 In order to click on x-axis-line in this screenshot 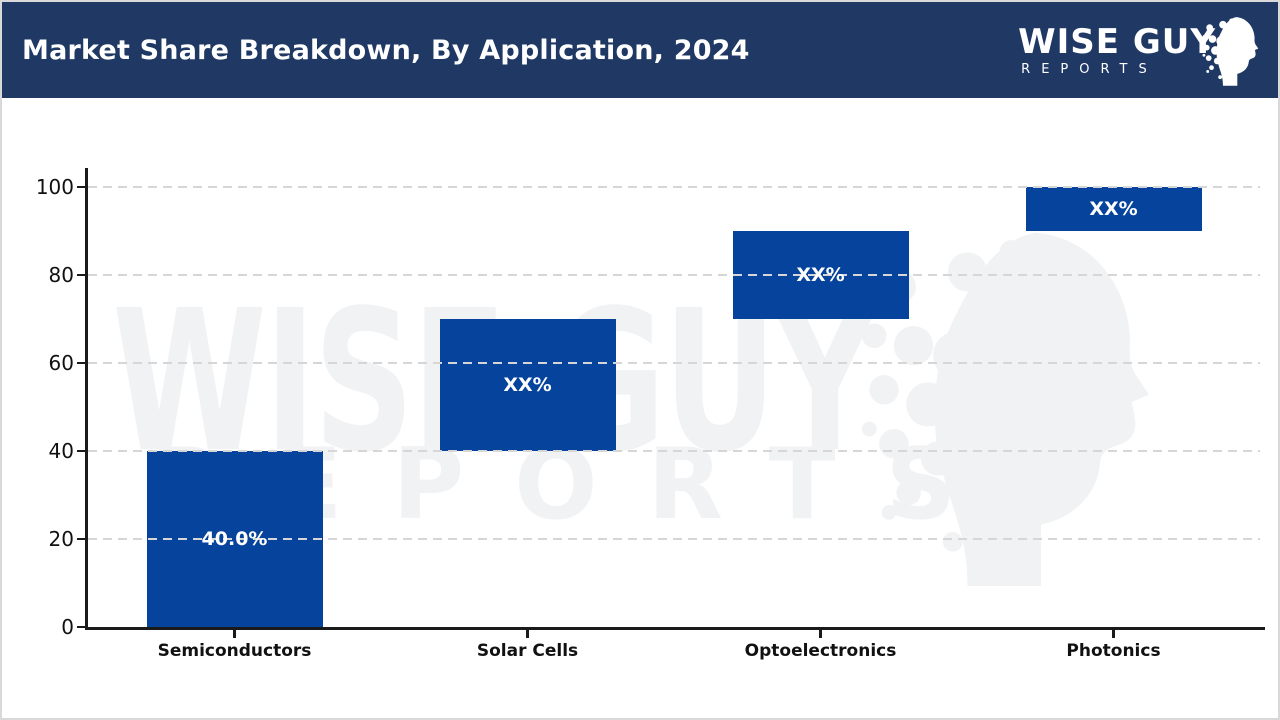, I will do `click(675, 628)`.